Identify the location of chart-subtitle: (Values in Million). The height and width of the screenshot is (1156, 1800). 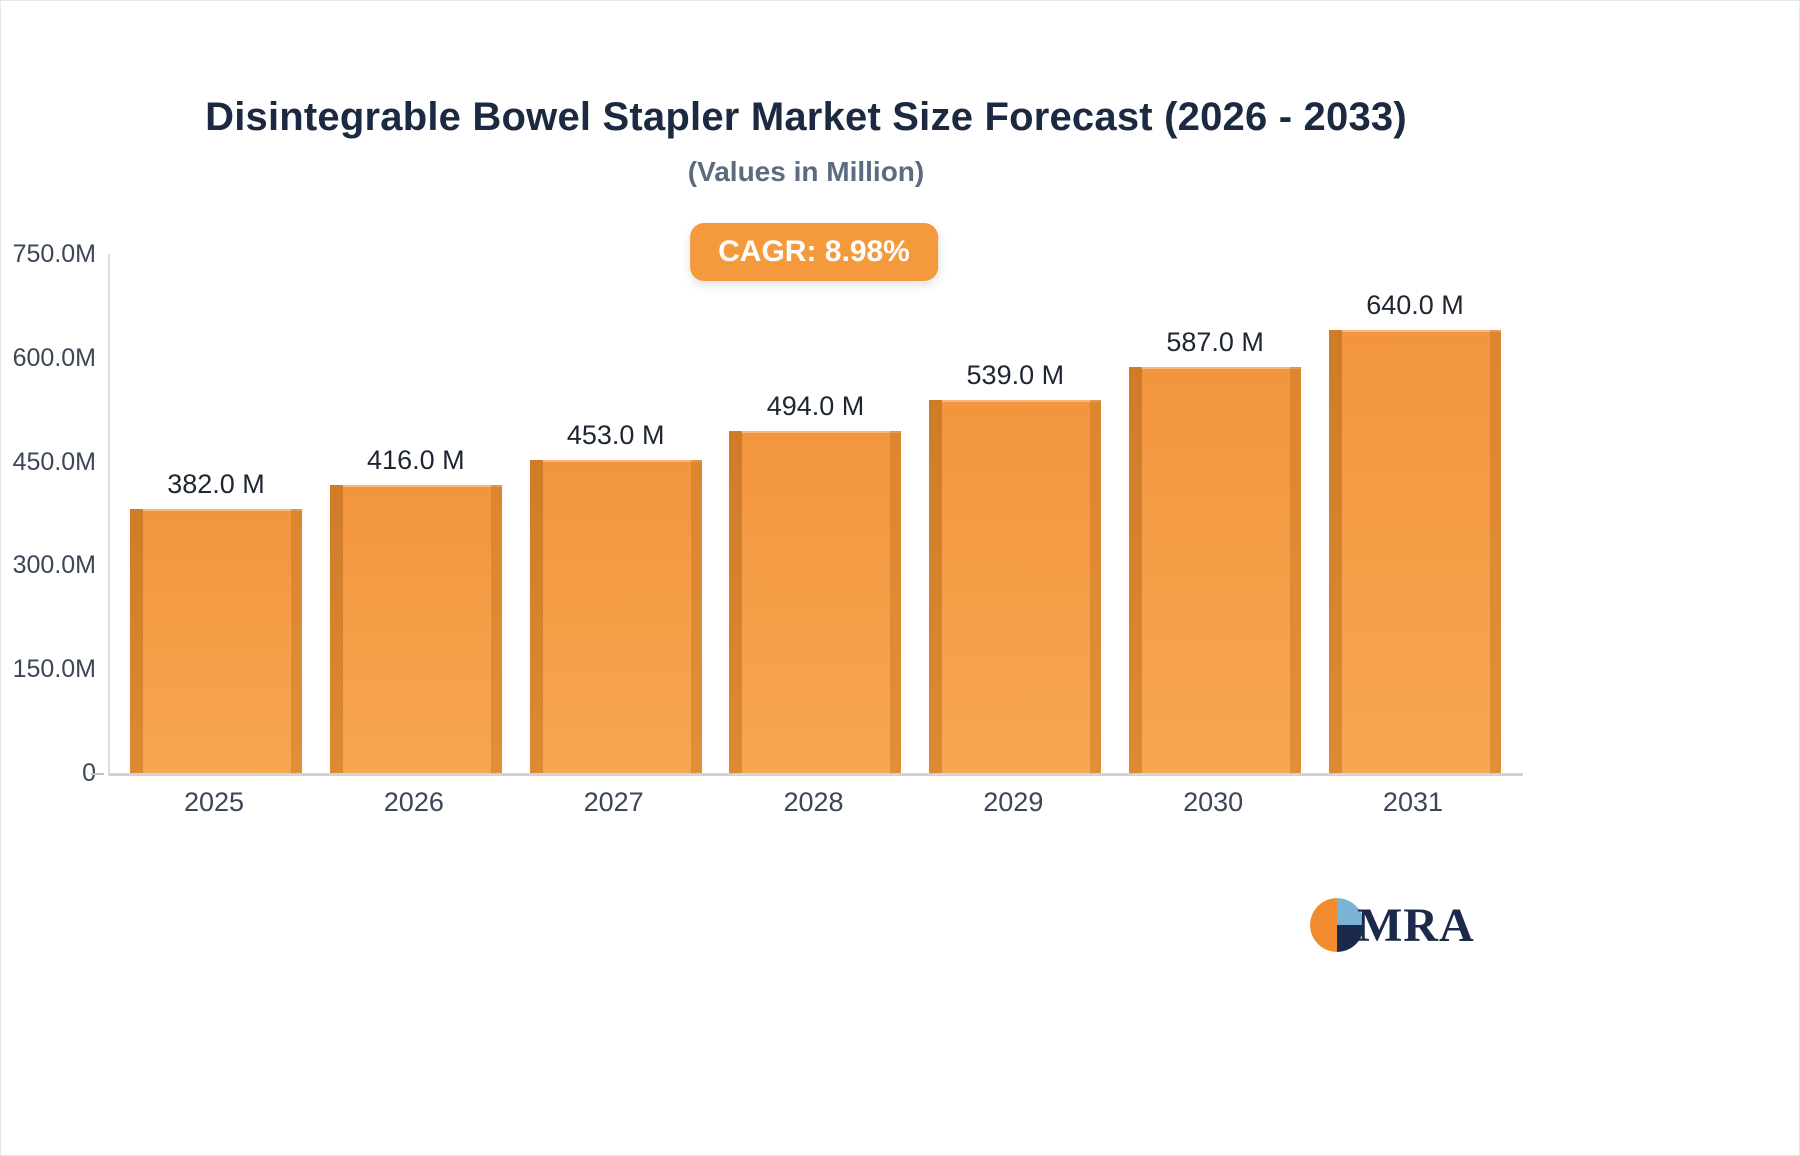
(806, 171).